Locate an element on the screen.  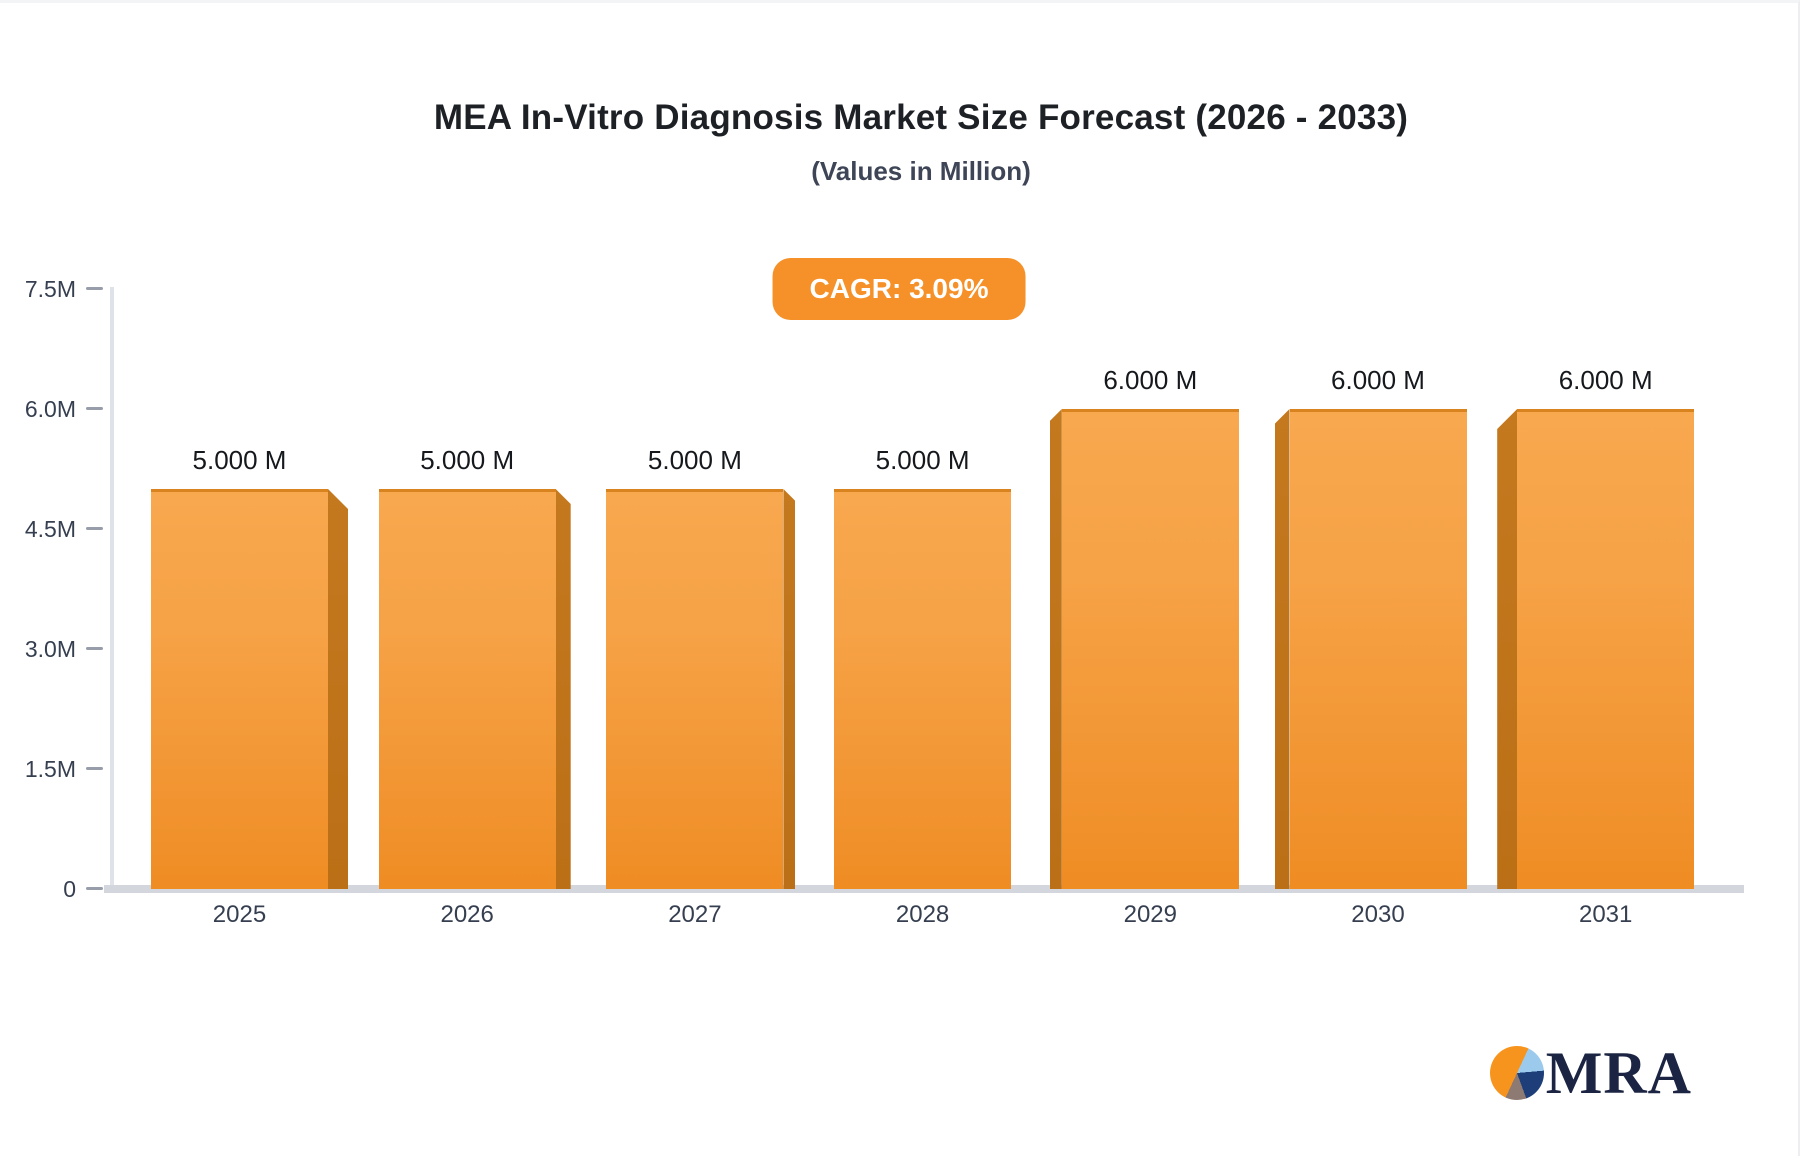
x-tick-label-2031: 2031 is located at coordinates (1605, 914).